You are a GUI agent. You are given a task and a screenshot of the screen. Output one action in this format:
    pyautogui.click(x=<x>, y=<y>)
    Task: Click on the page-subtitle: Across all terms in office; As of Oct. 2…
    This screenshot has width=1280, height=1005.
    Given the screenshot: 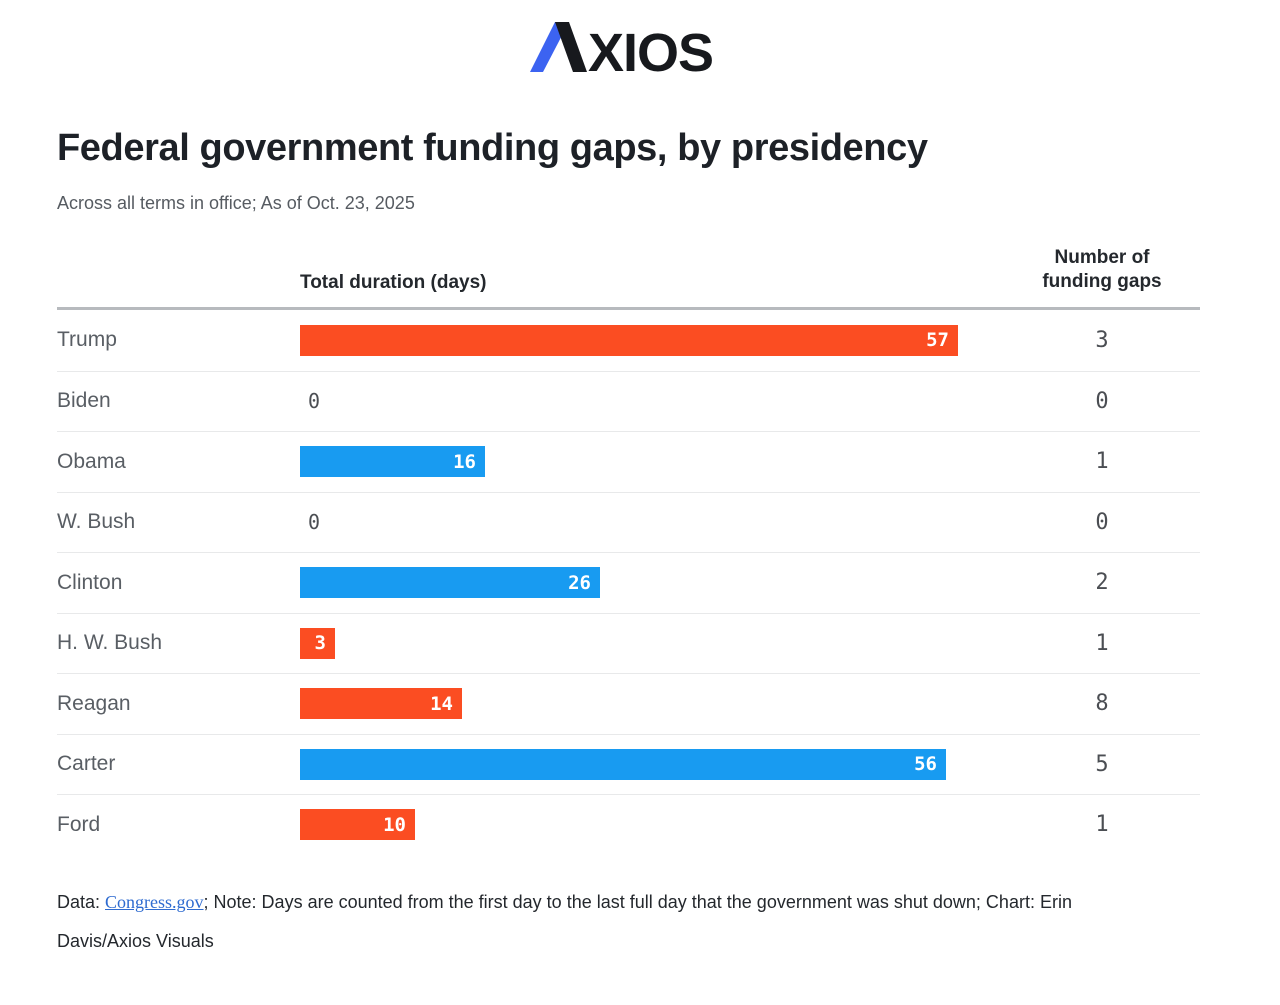 What is the action you would take?
    pyautogui.click(x=236, y=203)
    